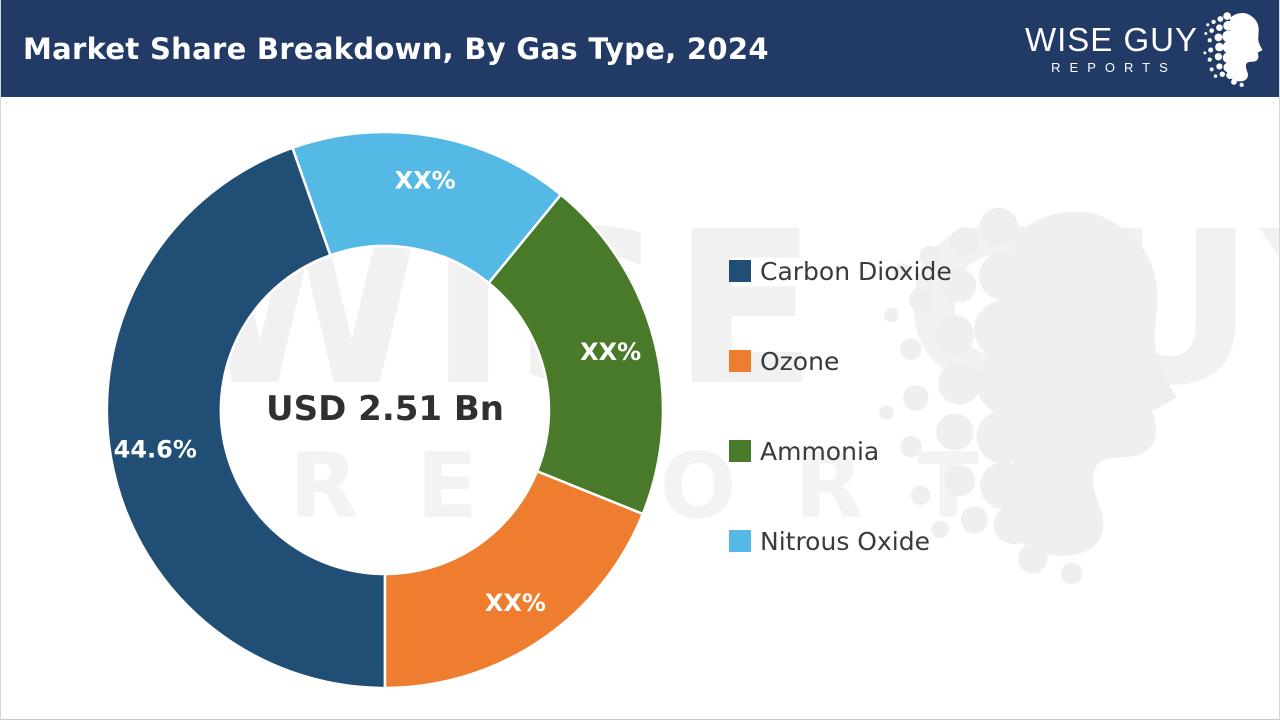 The image size is (1280, 720). I want to click on legend-item-carbon-dioxide: Carbon Dioxide, so click(840, 271).